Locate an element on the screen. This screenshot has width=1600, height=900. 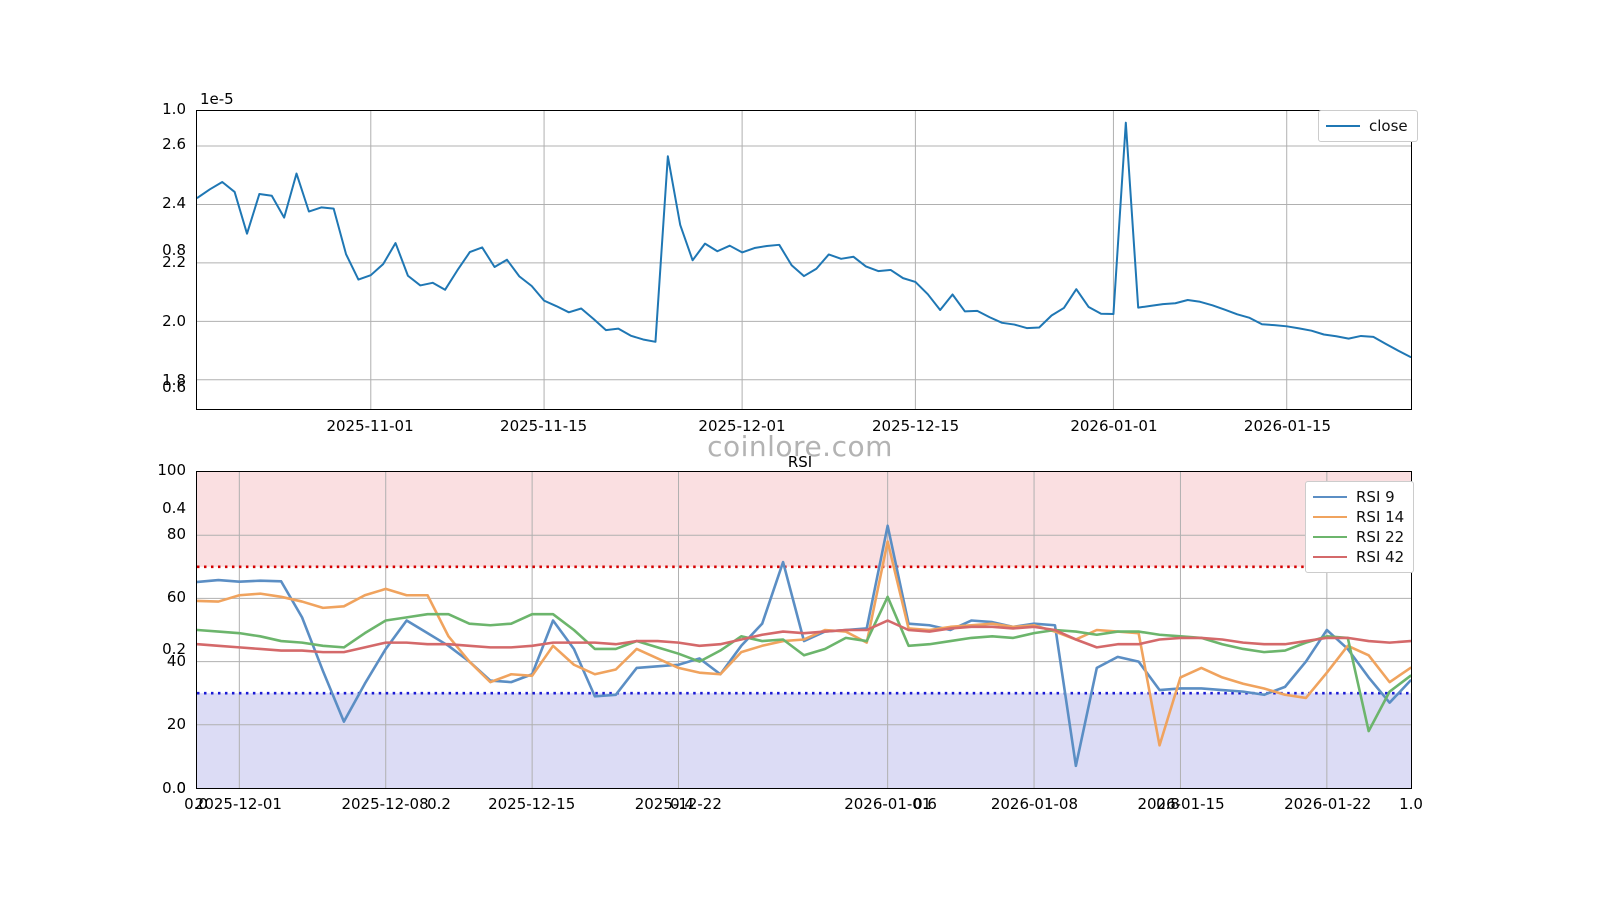
price-x-tick-0: 2025-11-01 is located at coordinates (370, 426).